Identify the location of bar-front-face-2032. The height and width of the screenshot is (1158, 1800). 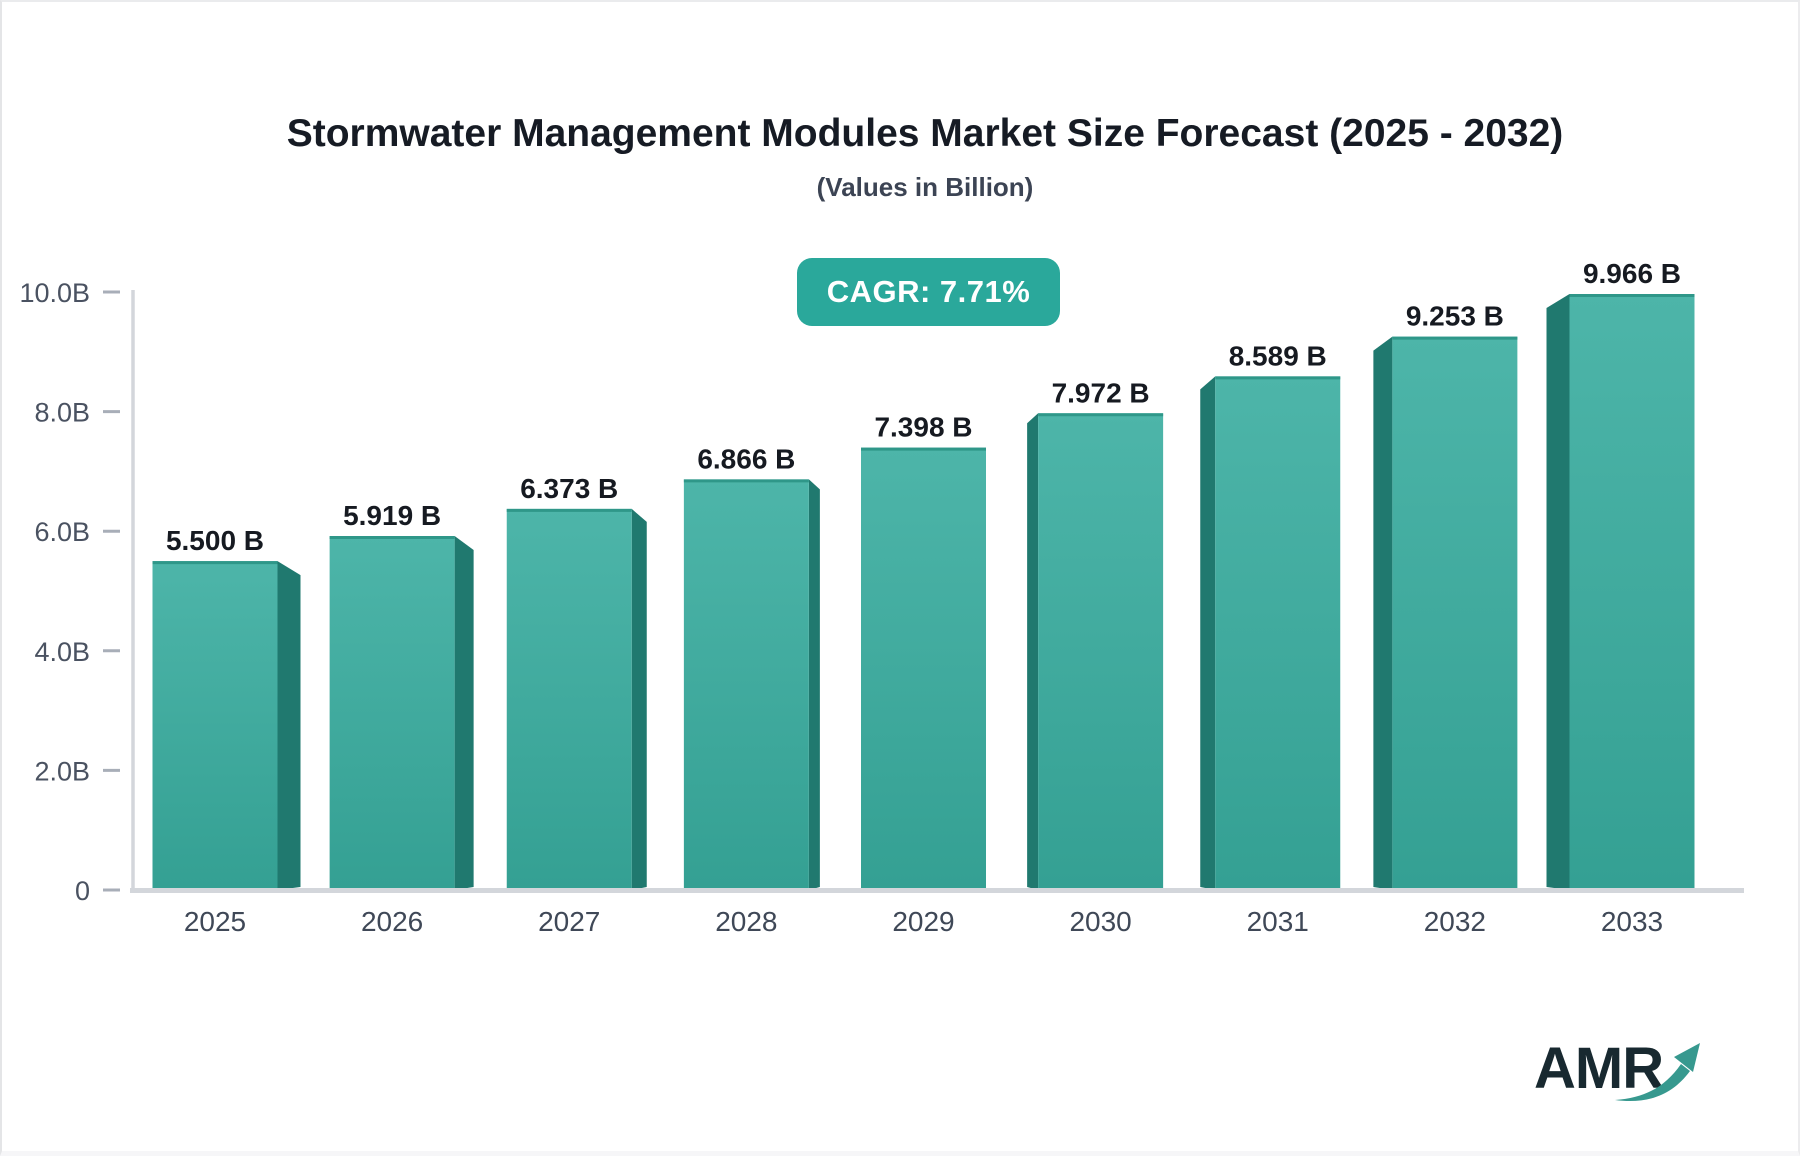
(1455, 613).